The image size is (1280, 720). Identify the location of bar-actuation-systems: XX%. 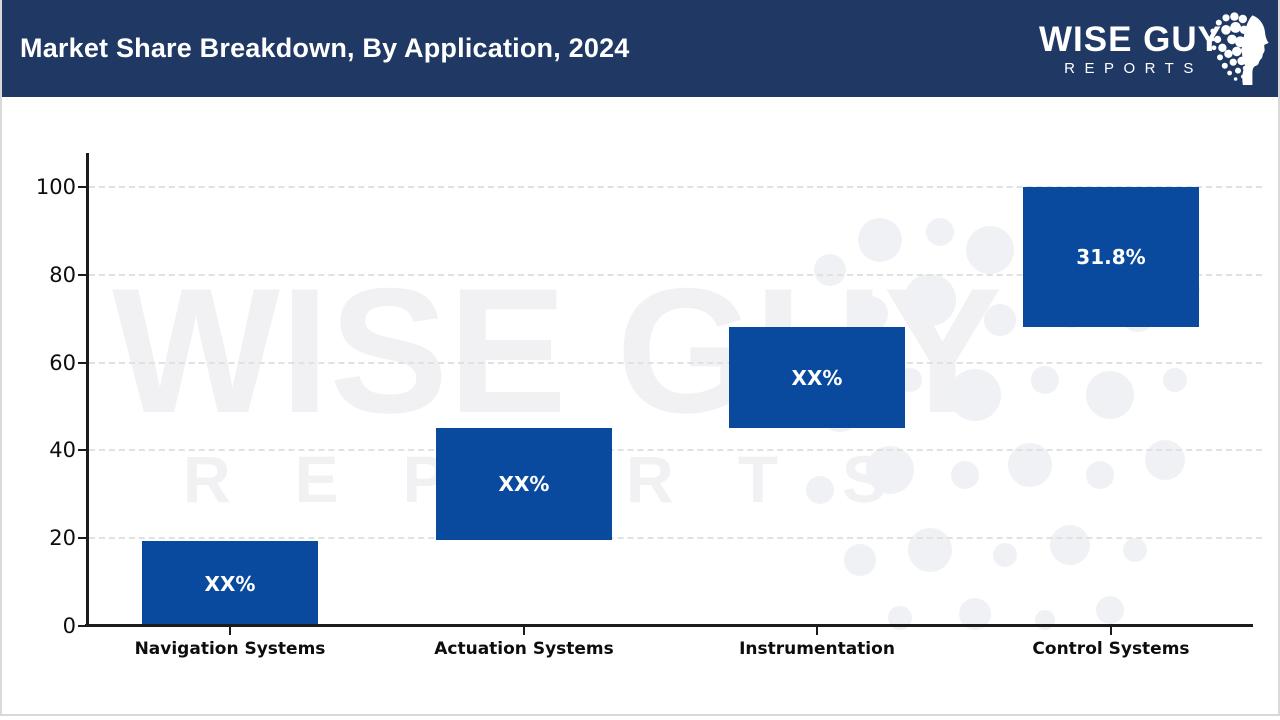
(524, 484).